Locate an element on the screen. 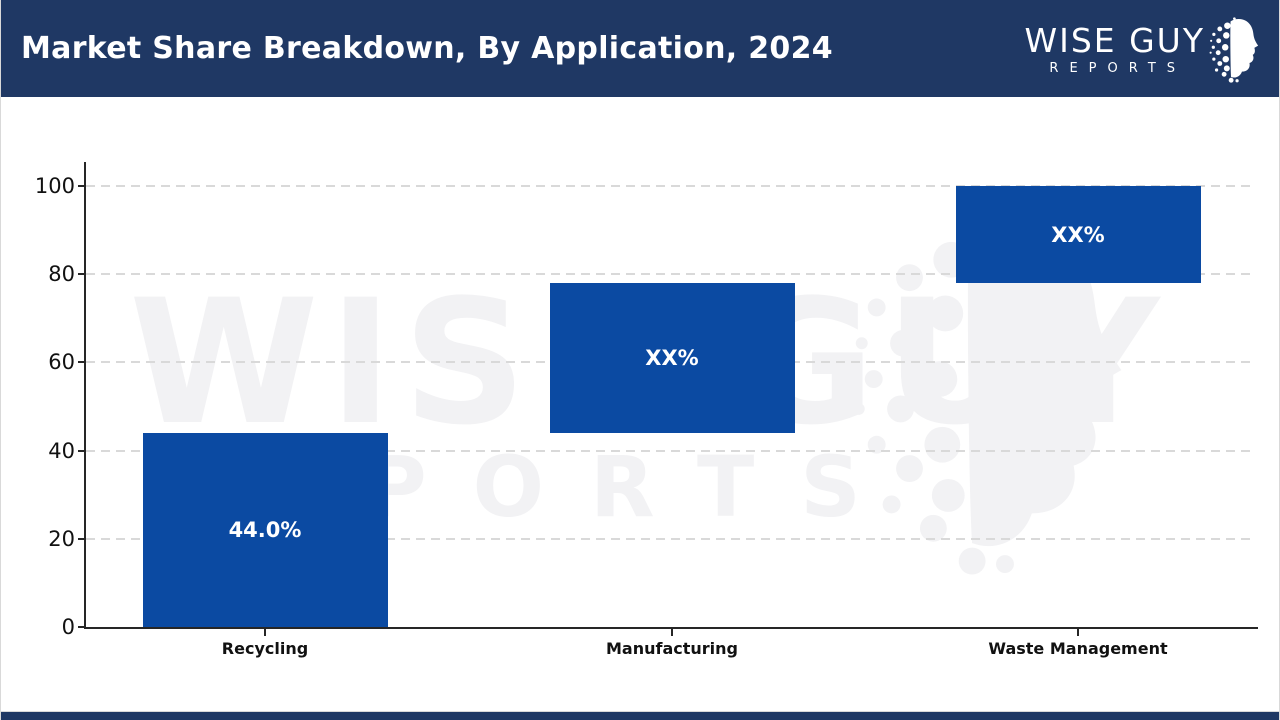  category-label-0: Recycling is located at coordinates (265, 648).